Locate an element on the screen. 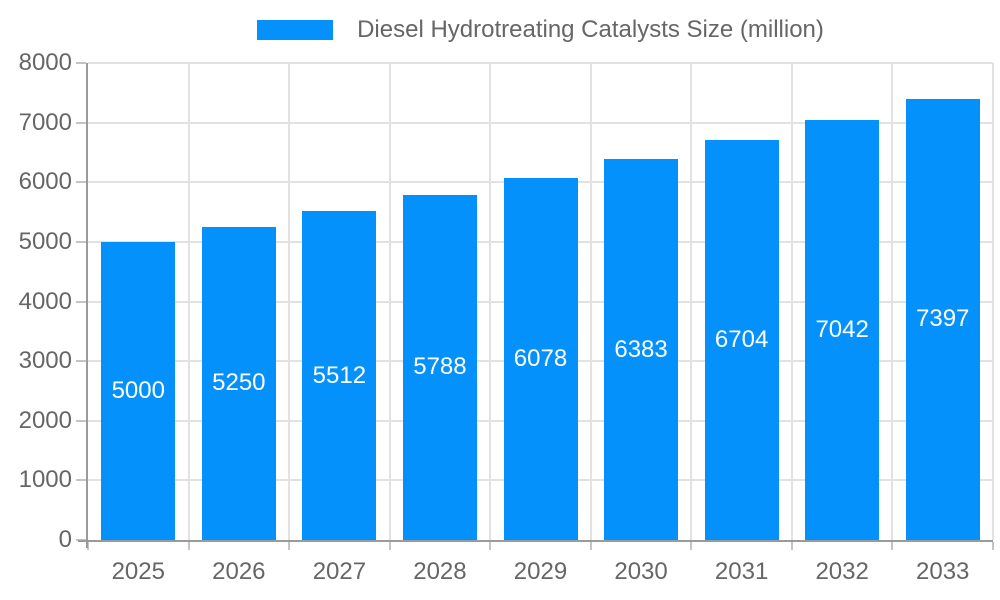 The image size is (1000, 600). bar-value-label: 7397 is located at coordinates (943, 319).